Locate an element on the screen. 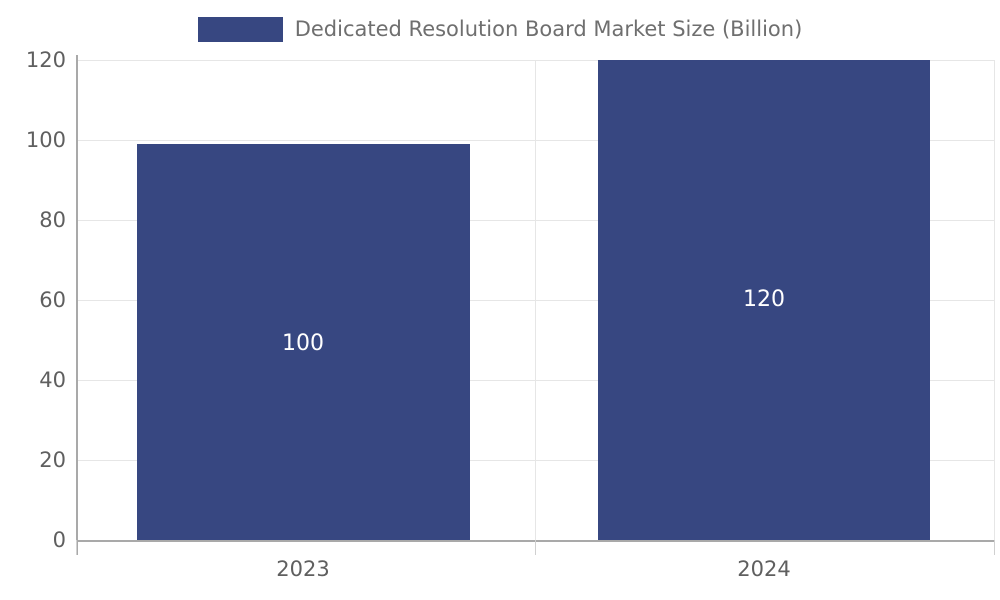  y-axis-tick-label-80: 80 is located at coordinates (52, 220).